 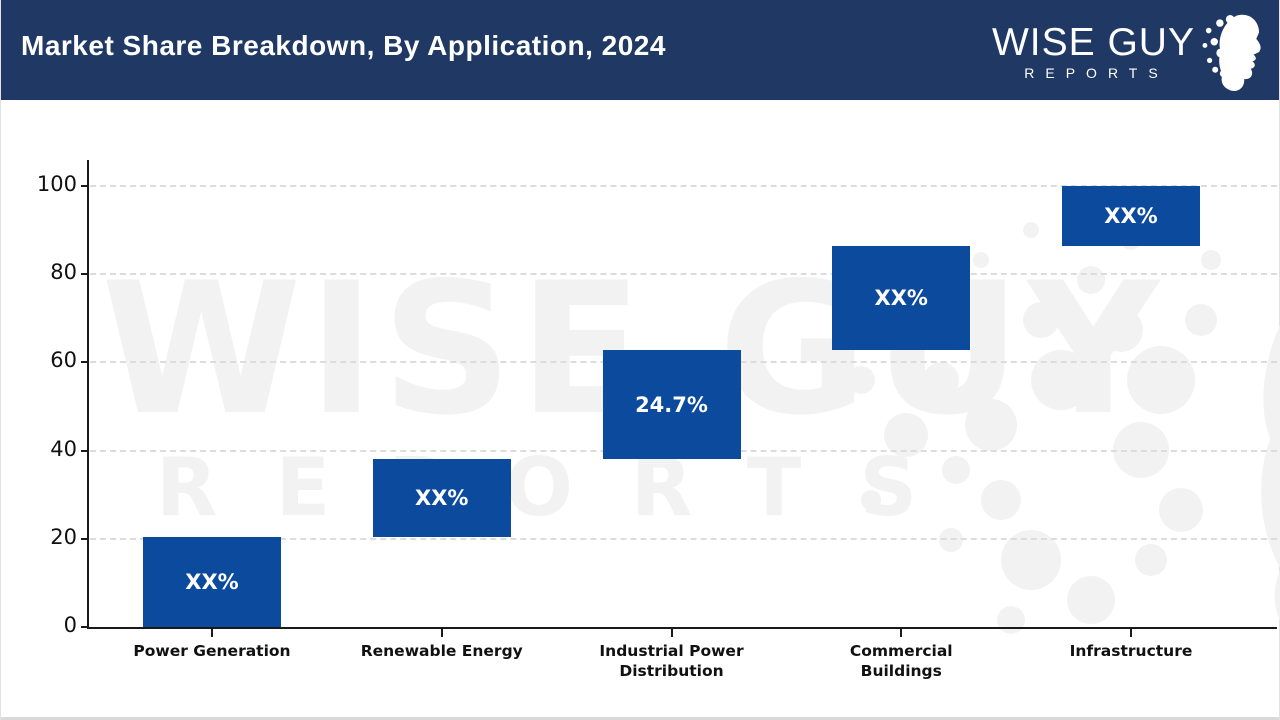 I want to click on y-axis-tick-label: 40, so click(x=63, y=448).